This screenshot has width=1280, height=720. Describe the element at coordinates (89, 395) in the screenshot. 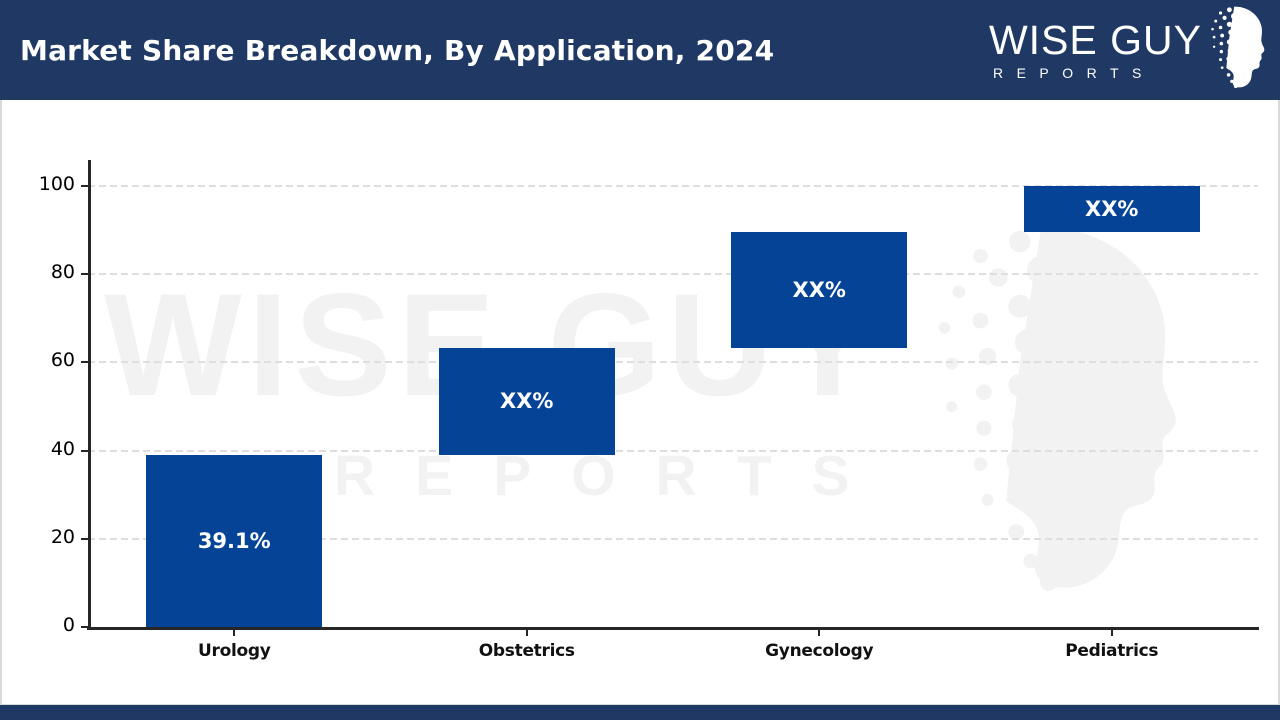

I see `y-axis-spine` at that location.